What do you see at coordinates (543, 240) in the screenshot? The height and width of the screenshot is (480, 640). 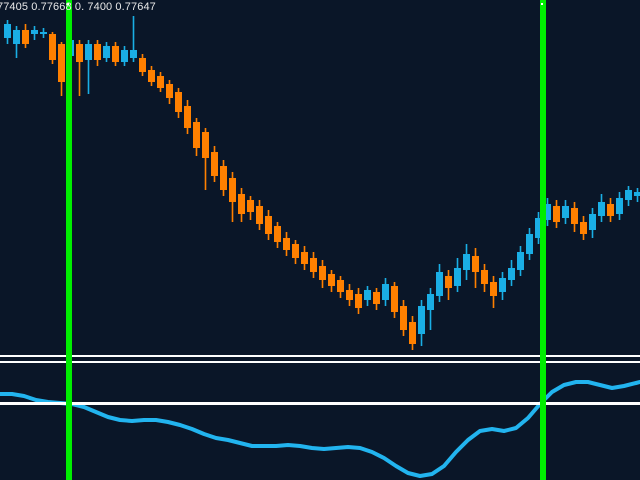 I see `exit-marker-line` at bounding box center [543, 240].